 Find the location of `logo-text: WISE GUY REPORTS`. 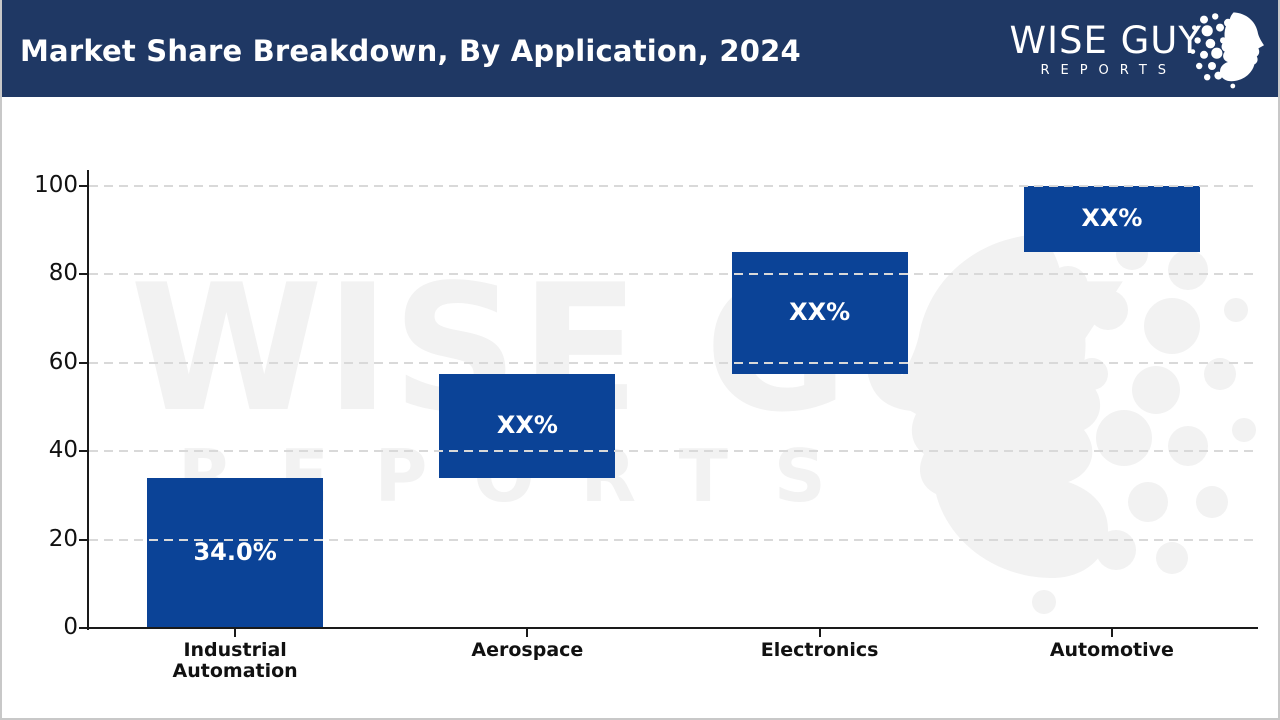

logo-text: WISE GUY REPORTS is located at coordinates (1105, 48).